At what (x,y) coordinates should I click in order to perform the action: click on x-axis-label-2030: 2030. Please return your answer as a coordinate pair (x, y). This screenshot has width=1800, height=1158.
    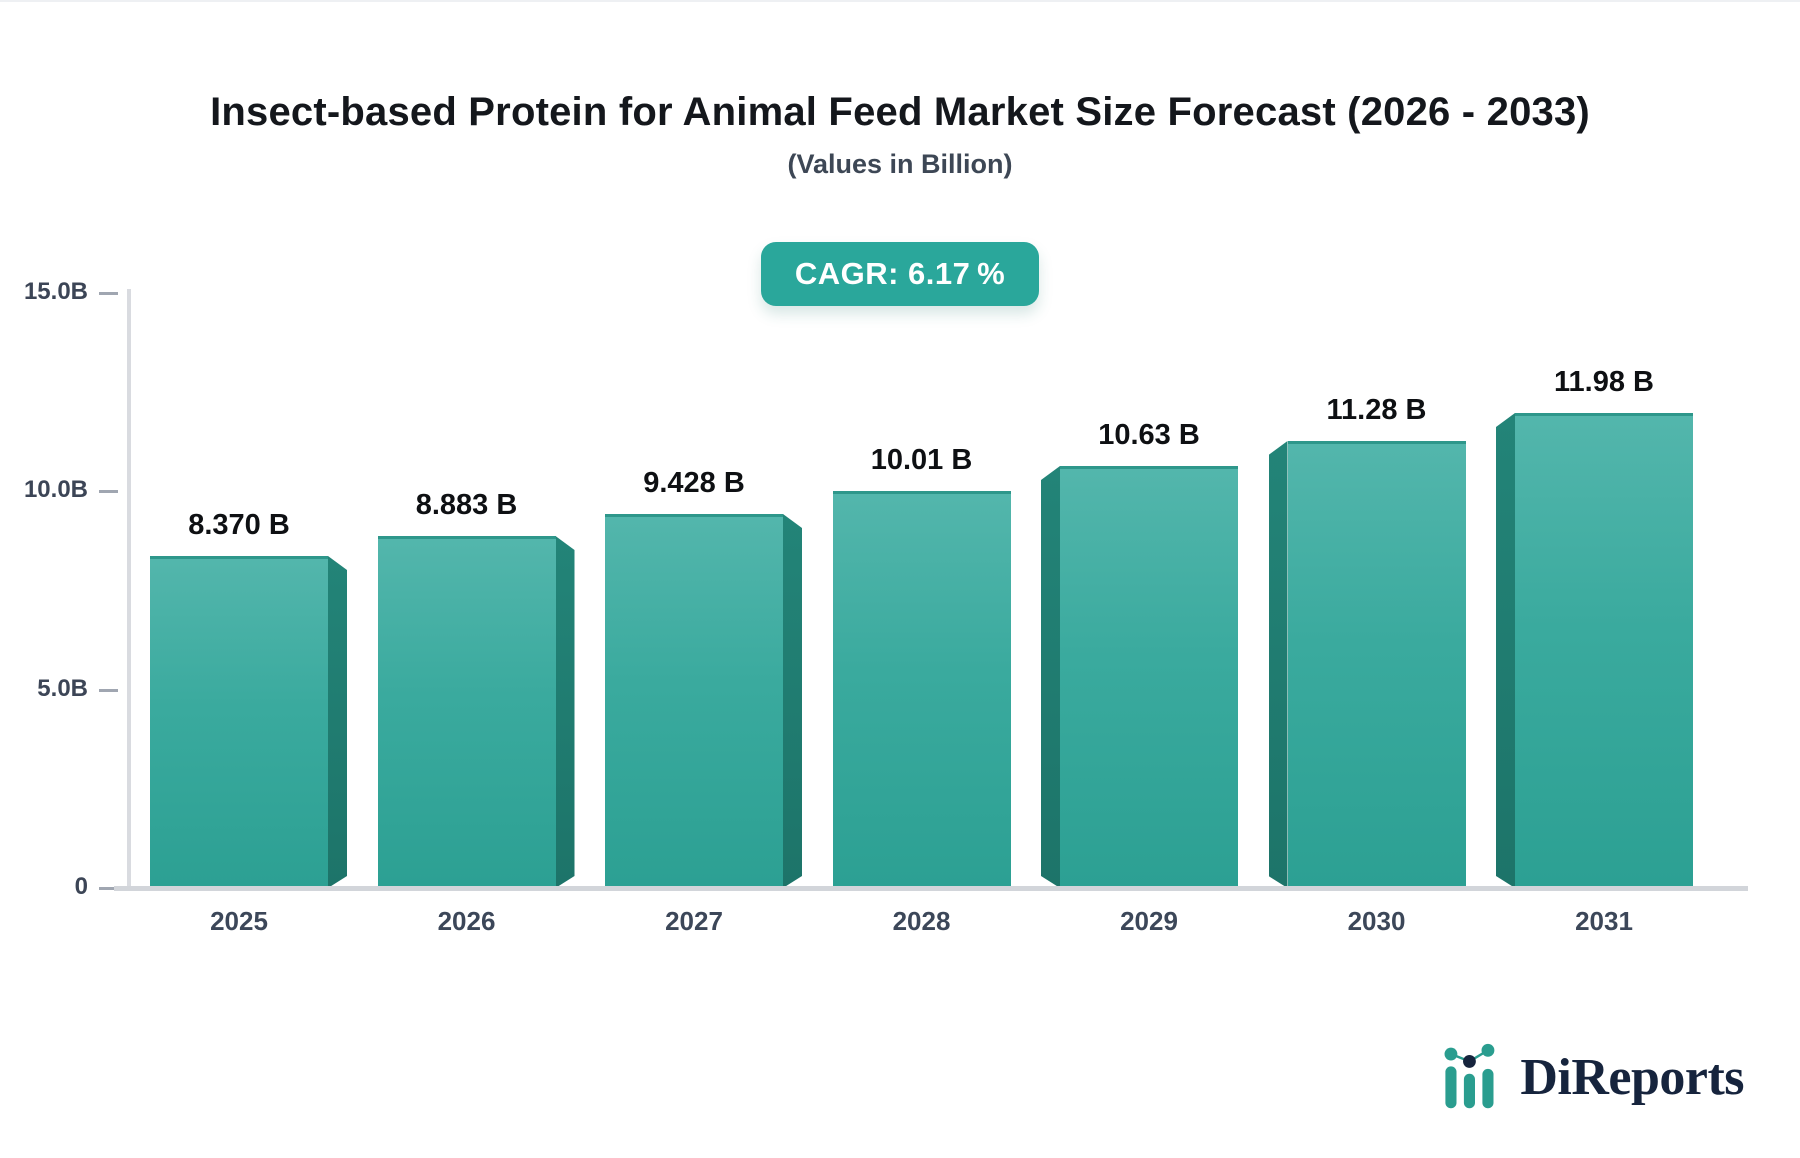
    Looking at the image, I should click on (1376, 921).